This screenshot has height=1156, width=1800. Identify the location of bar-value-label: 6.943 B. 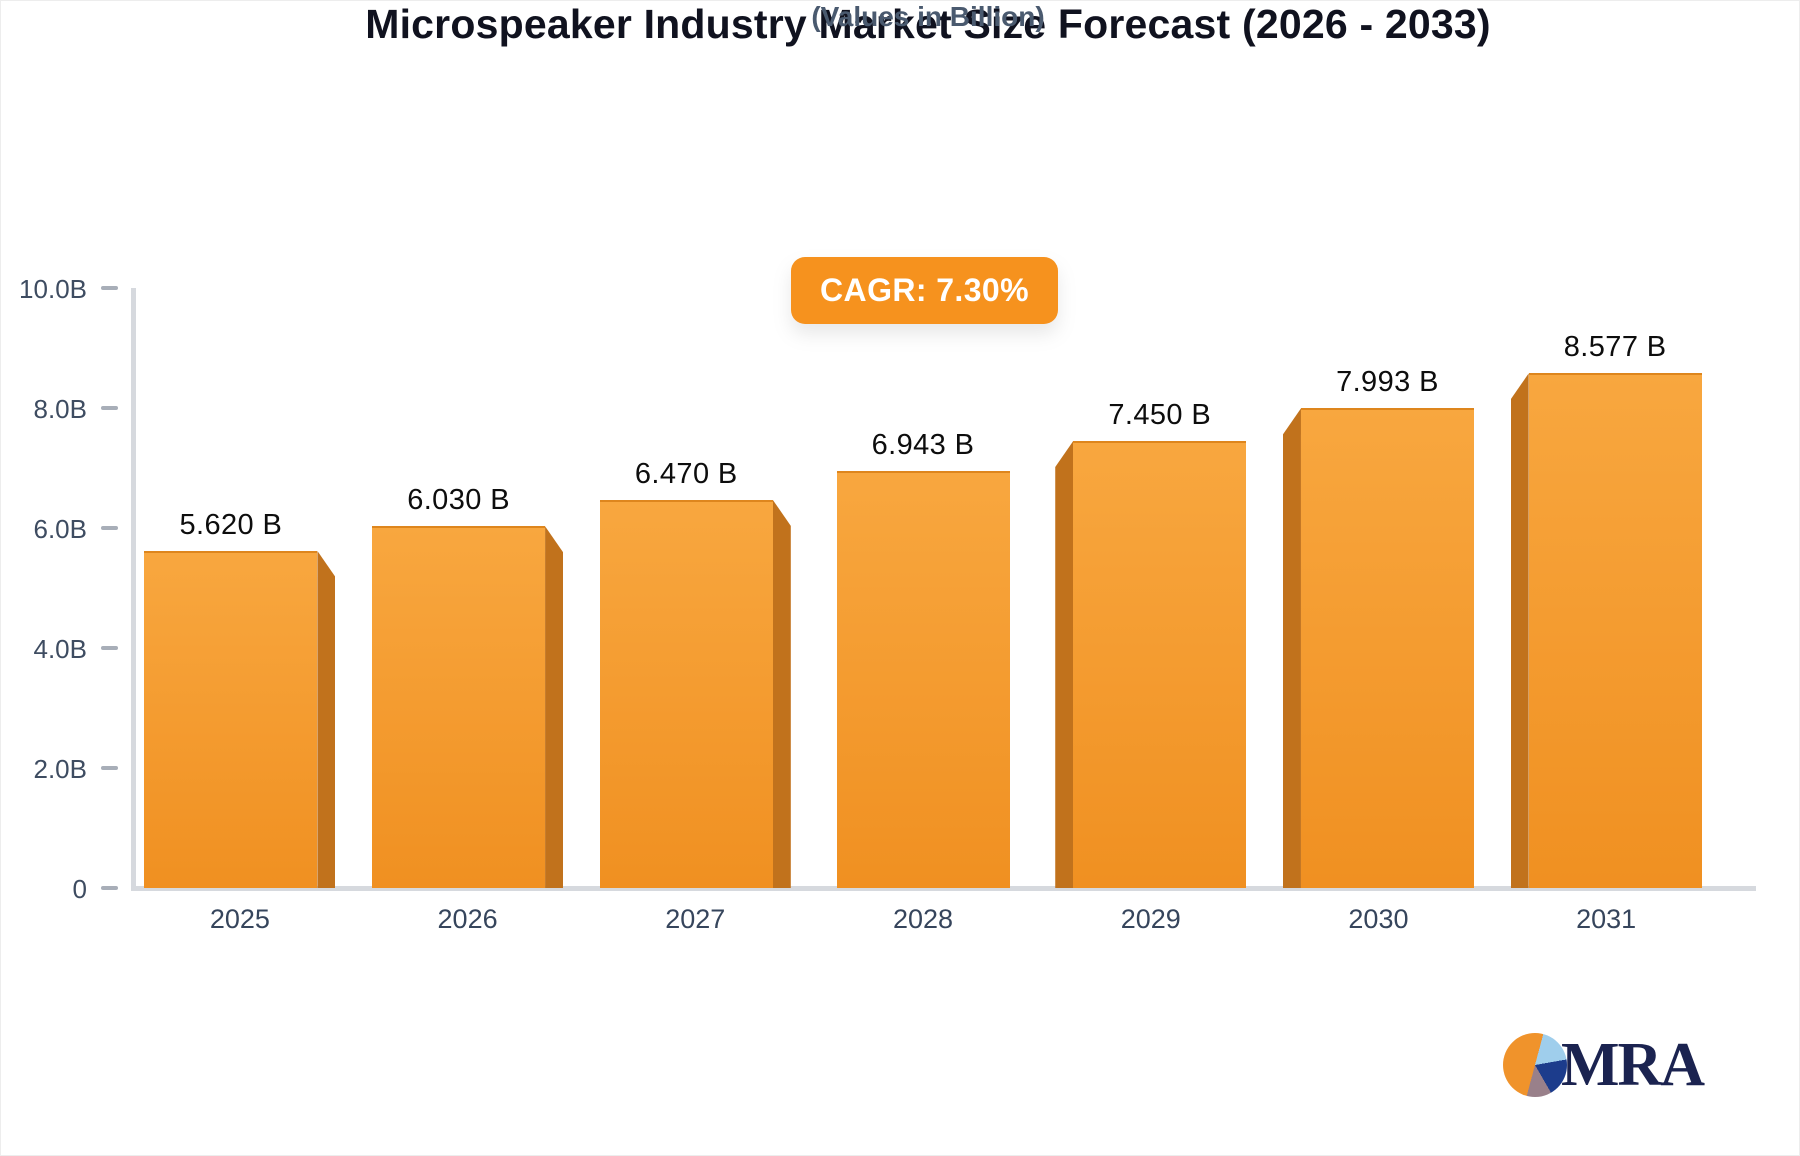
(923, 445).